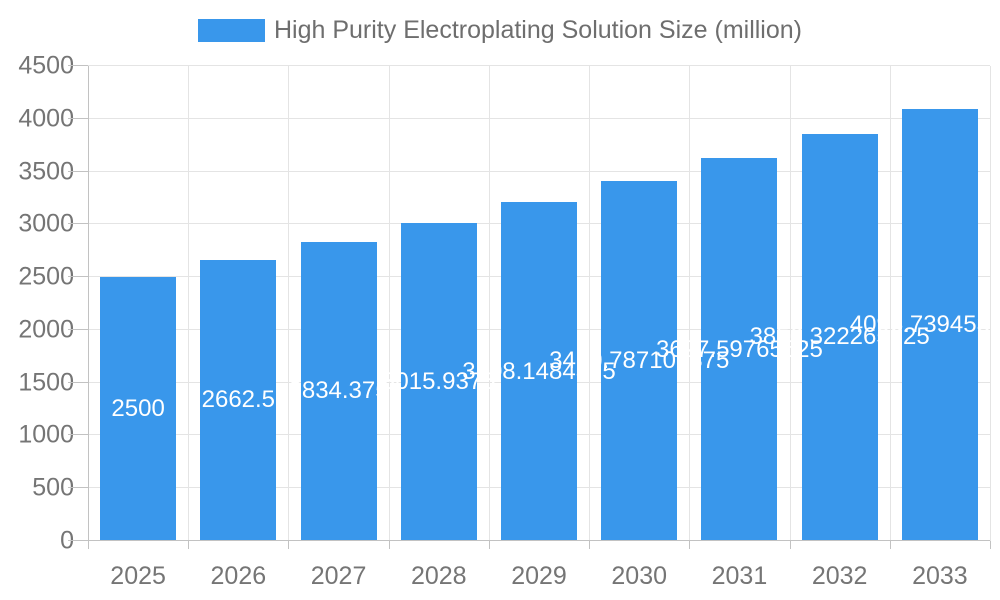 Image resolution: width=1000 pixels, height=600 pixels. I want to click on y-tick-label-4500: 4500, so click(46, 65).